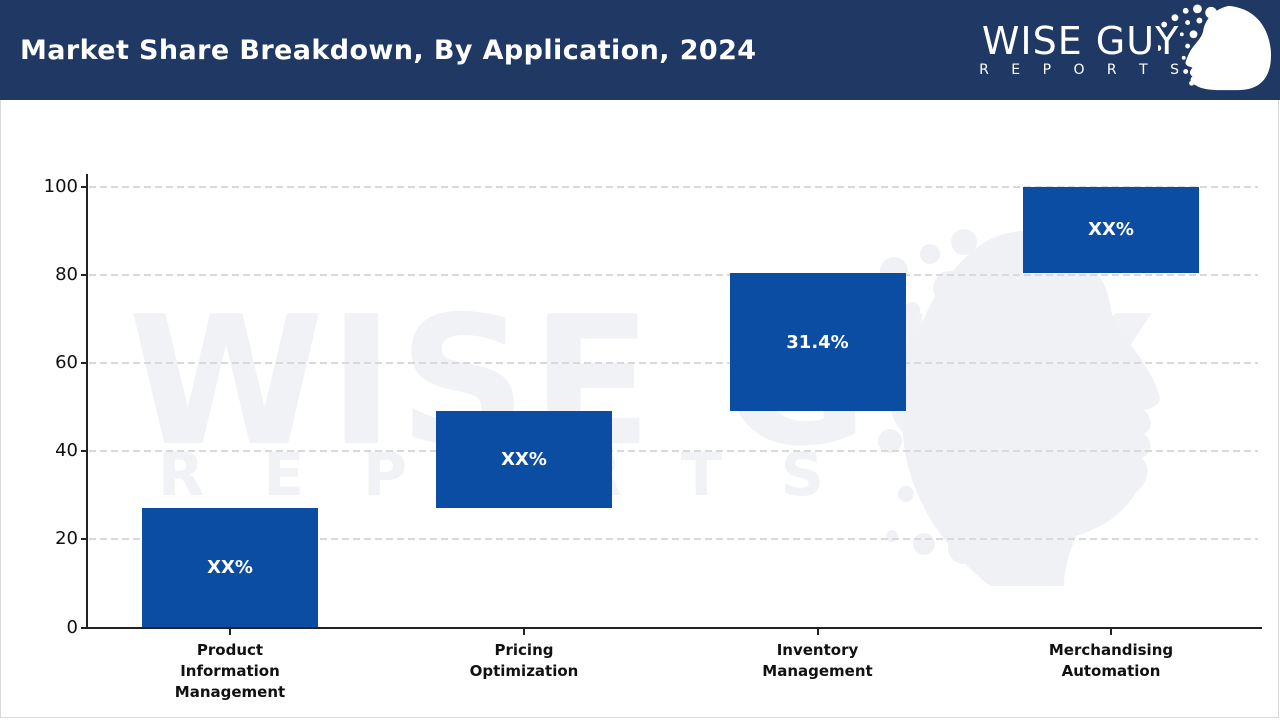 The width and height of the screenshot is (1280, 720). What do you see at coordinates (817, 660) in the screenshot?
I see `x-category-label: Inventory Management` at bounding box center [817, 660].